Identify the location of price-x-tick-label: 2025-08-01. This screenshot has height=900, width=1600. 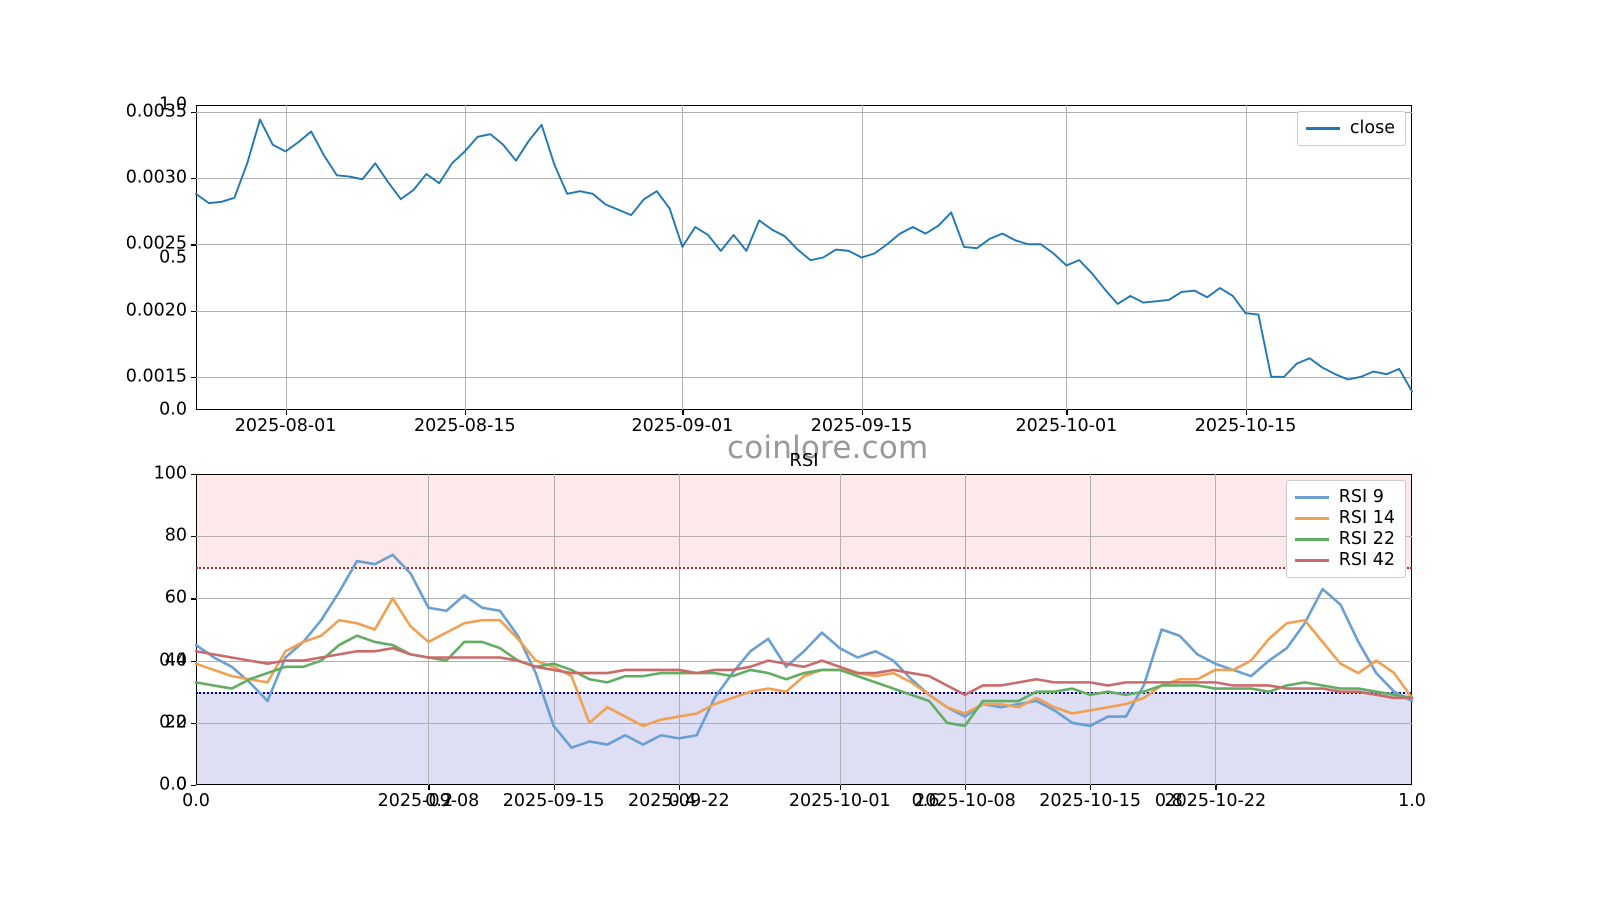
(285, 426).